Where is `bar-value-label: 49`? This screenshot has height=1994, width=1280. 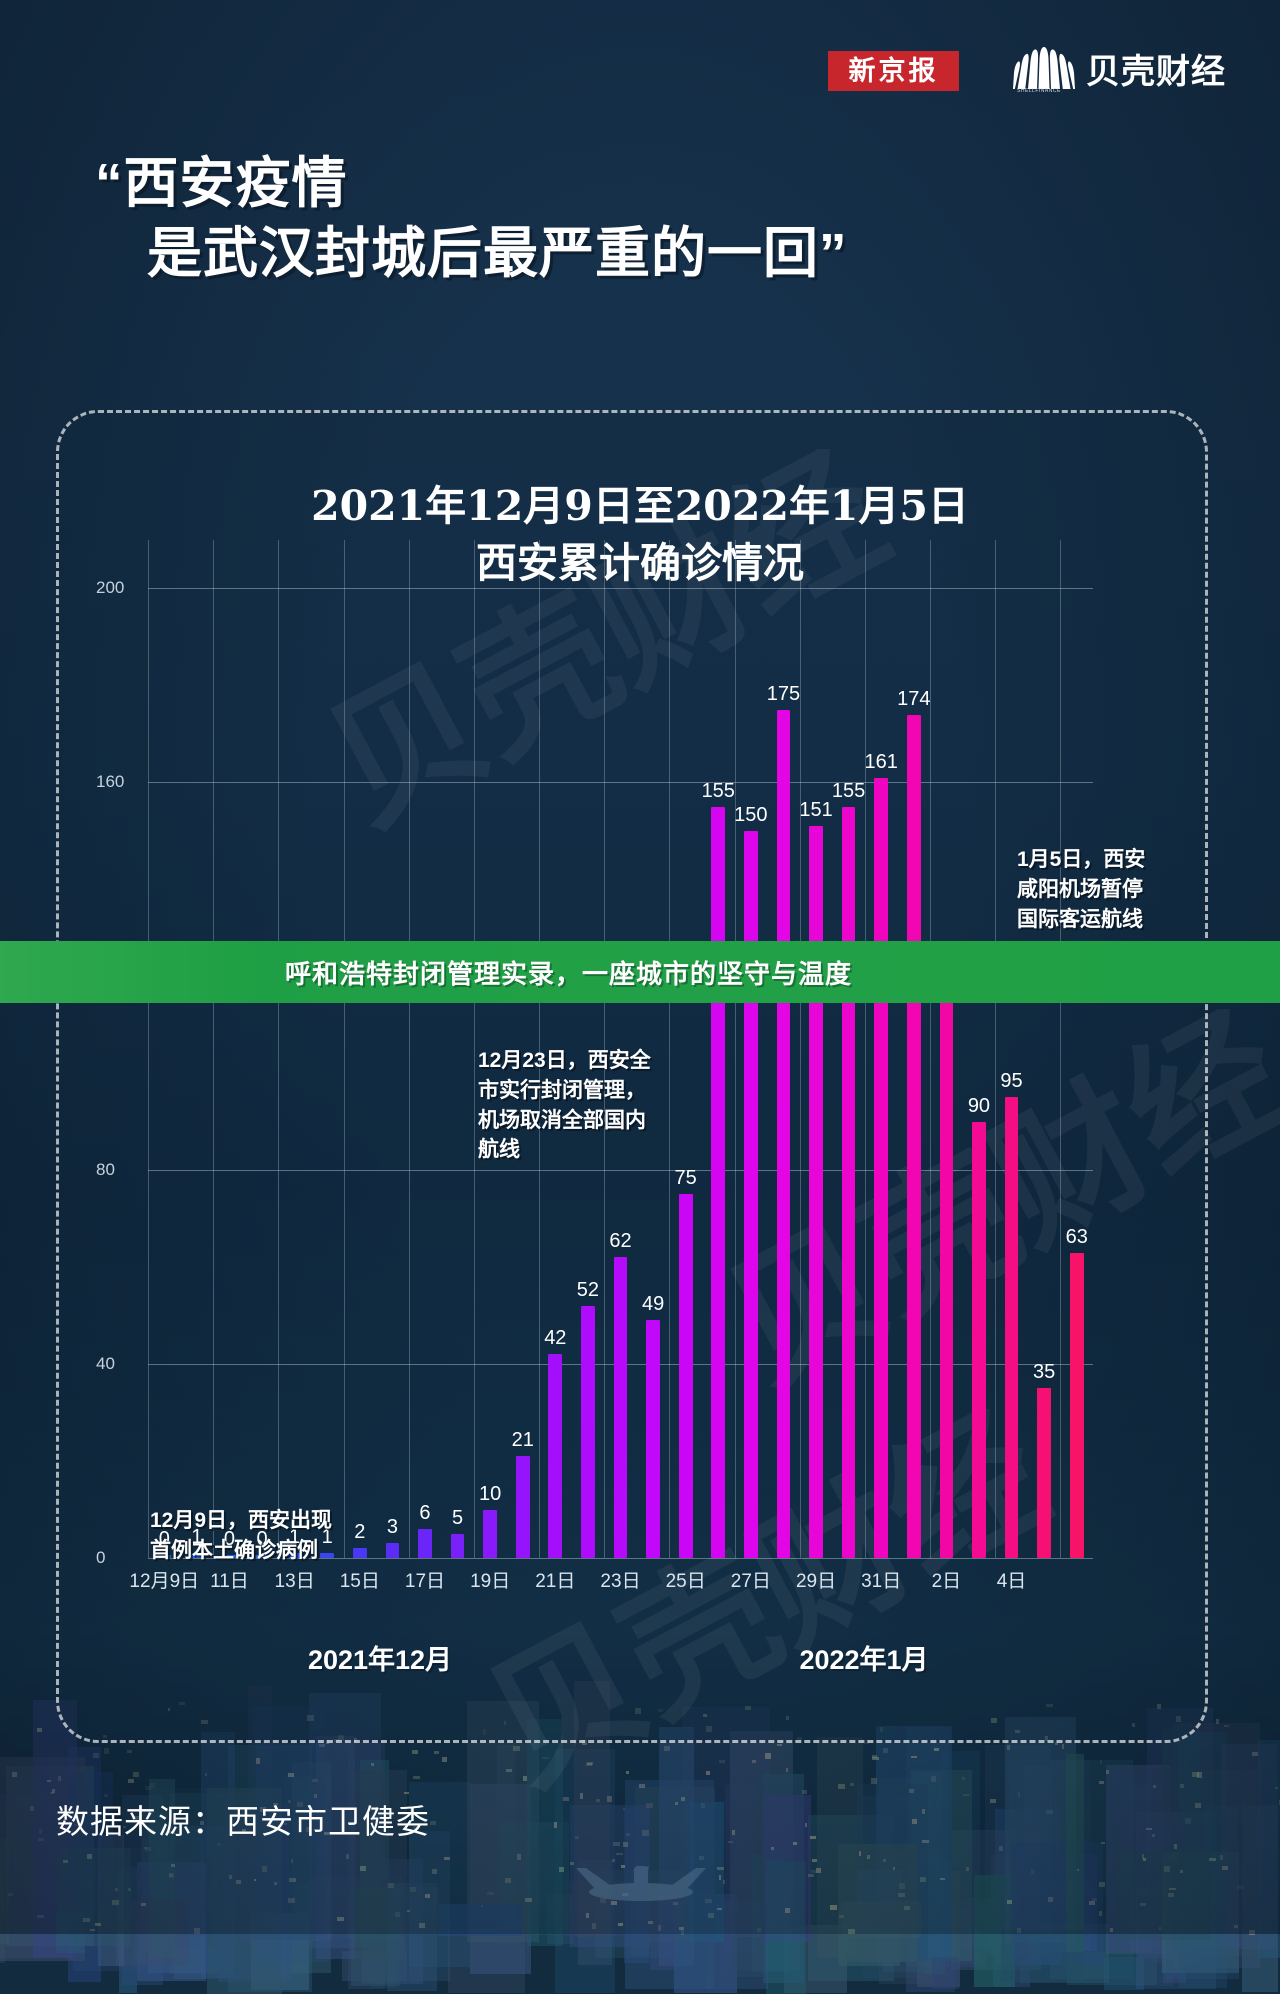
bar-value-label: 49 is located at coordinates (653, 1304).